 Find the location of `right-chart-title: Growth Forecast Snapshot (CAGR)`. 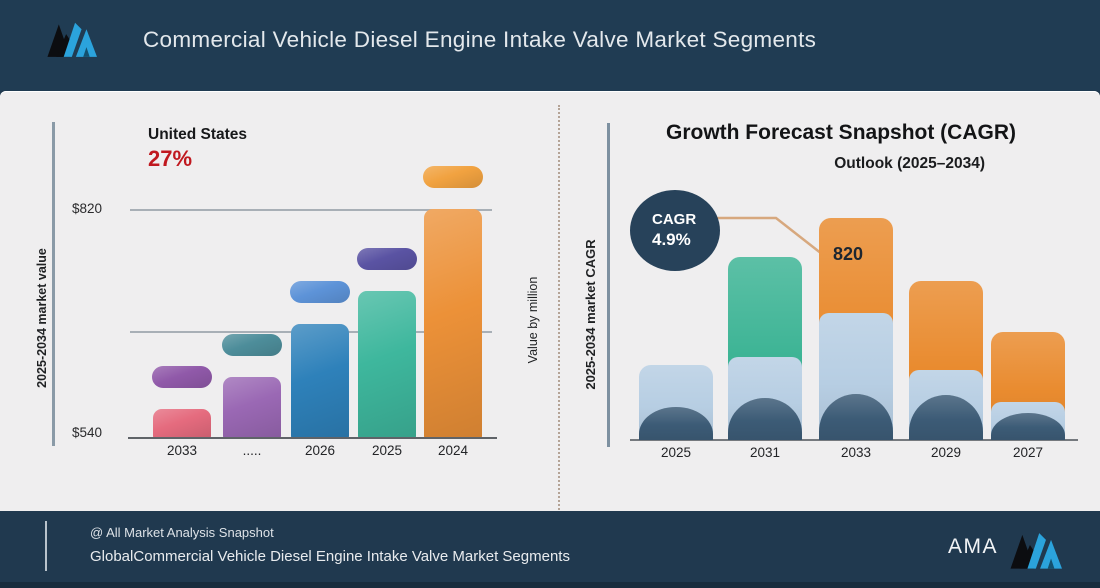

right-chart-title: Growth Forecast Snapshot (CAGR) is located at coordinates (841, 132).